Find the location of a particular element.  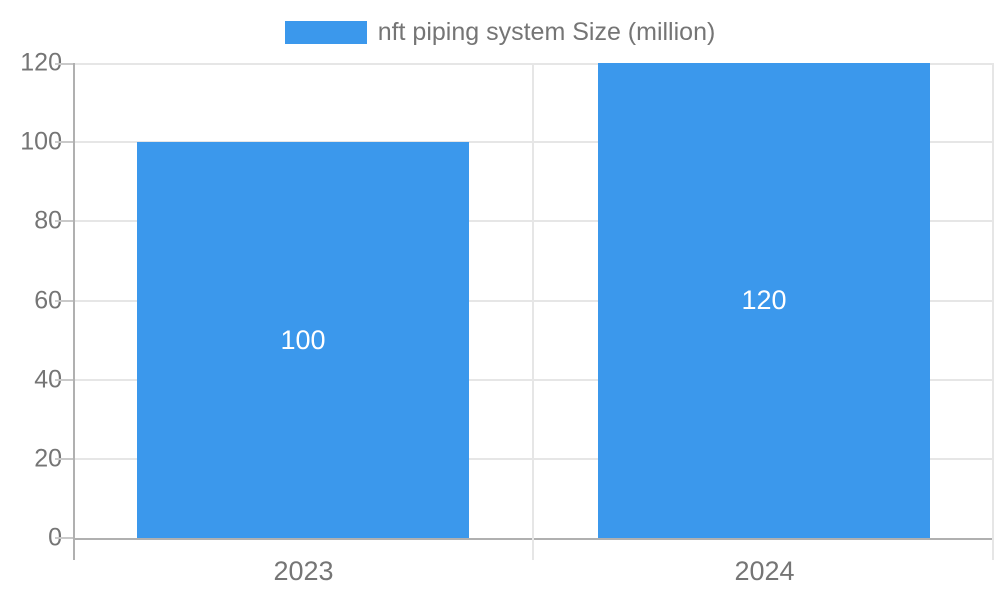

bar-value-label: 100 is located at coordinates (303, 339).